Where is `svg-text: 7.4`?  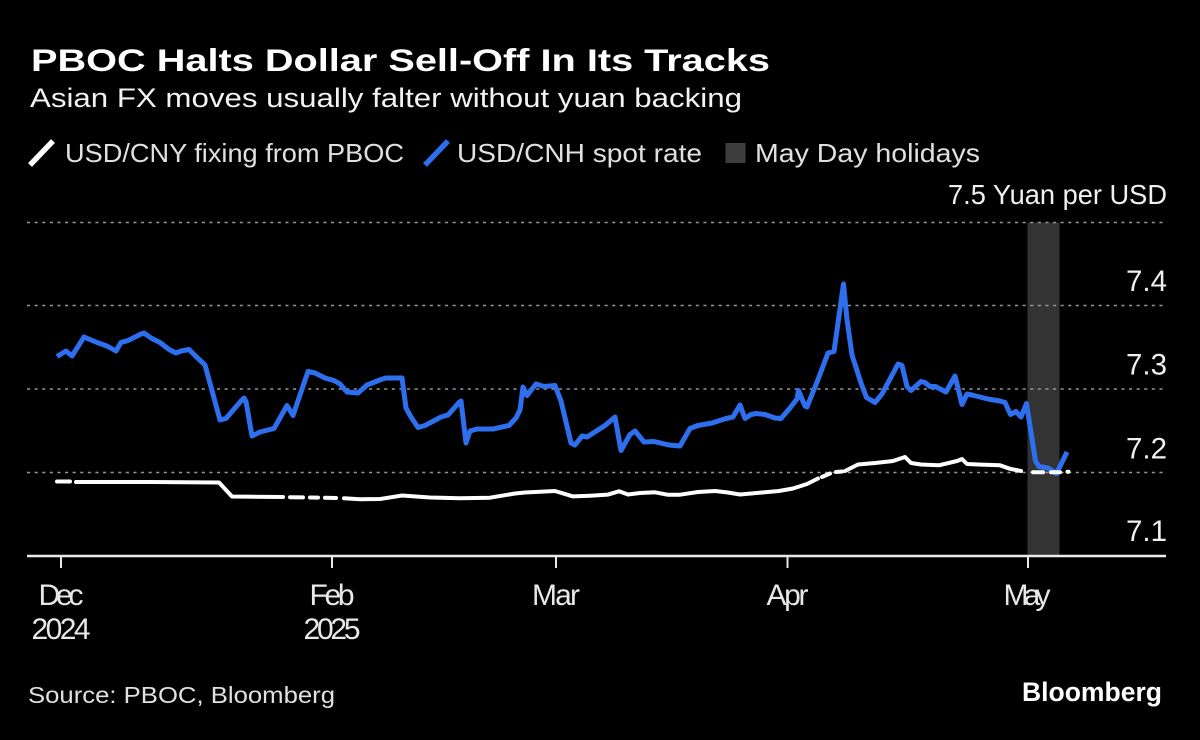
svg-text: 7.4 is located at coordinates (1146, 281).